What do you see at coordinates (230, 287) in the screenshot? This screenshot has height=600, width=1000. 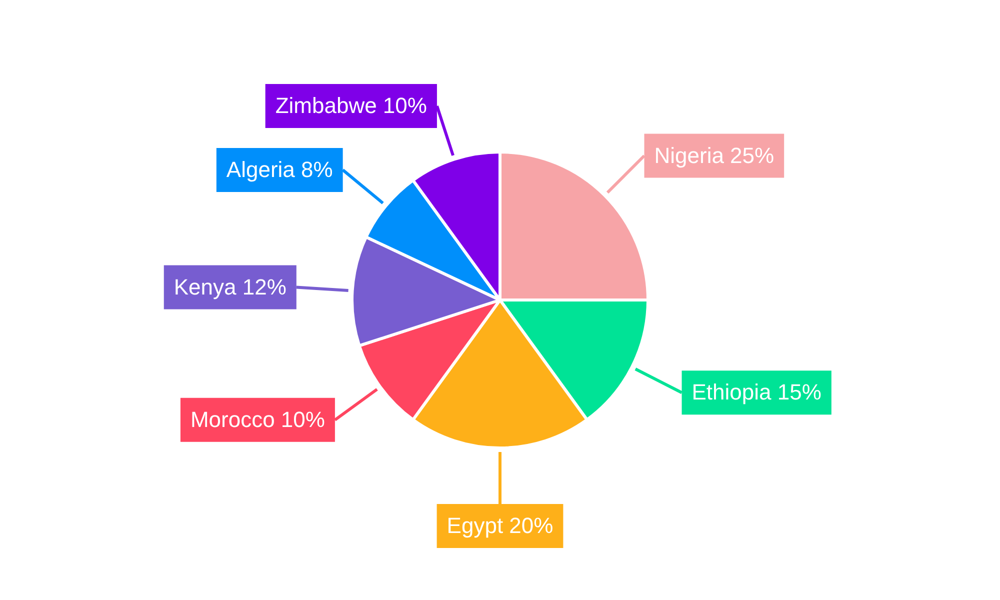 I see `slice-label: Kenya 12%` at bounding box center [230, 287].